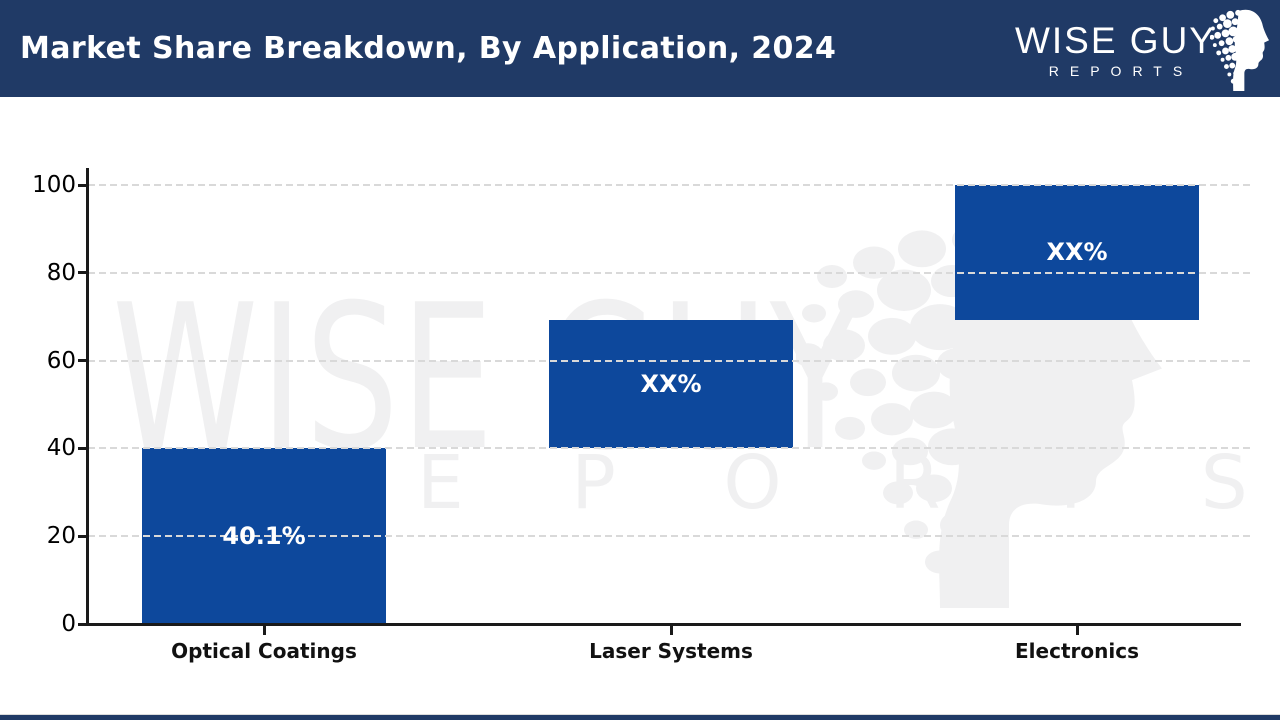 Image resolution: width=1280 pixels, height=720 pixels. What do you see at coordinates (1077, 651) in the screenshot?
I see `category-label-electronics: Electronics` at bounding box center [1077, 651].